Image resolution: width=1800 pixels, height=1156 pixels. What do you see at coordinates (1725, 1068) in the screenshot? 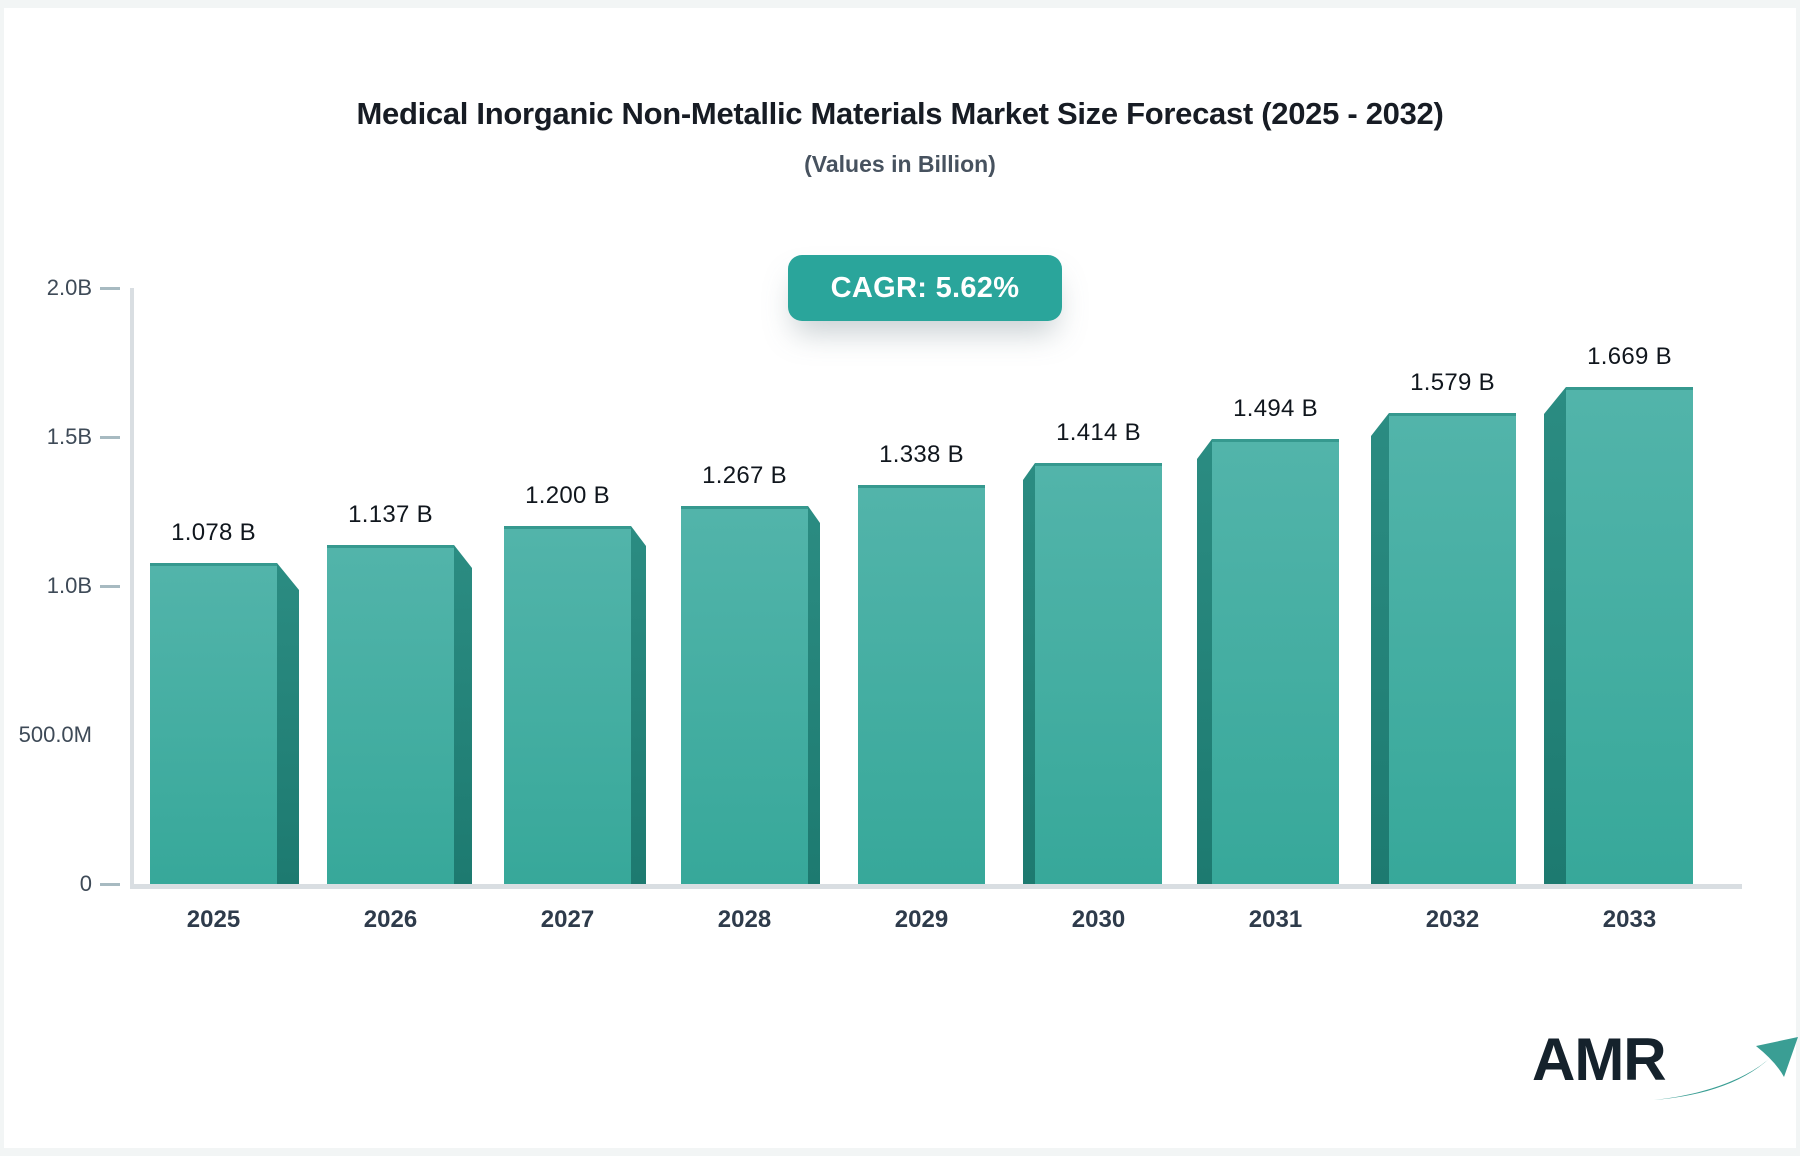
I see `growth-arrow-icon` at bounding box center [1725, 1068].